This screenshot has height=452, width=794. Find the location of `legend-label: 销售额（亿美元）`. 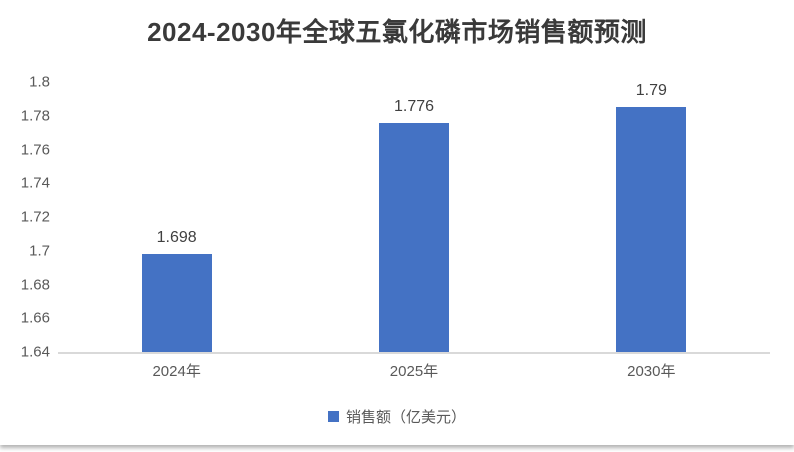

legend-label: 销售额（亿美元） is located at coordinates (405, 417).